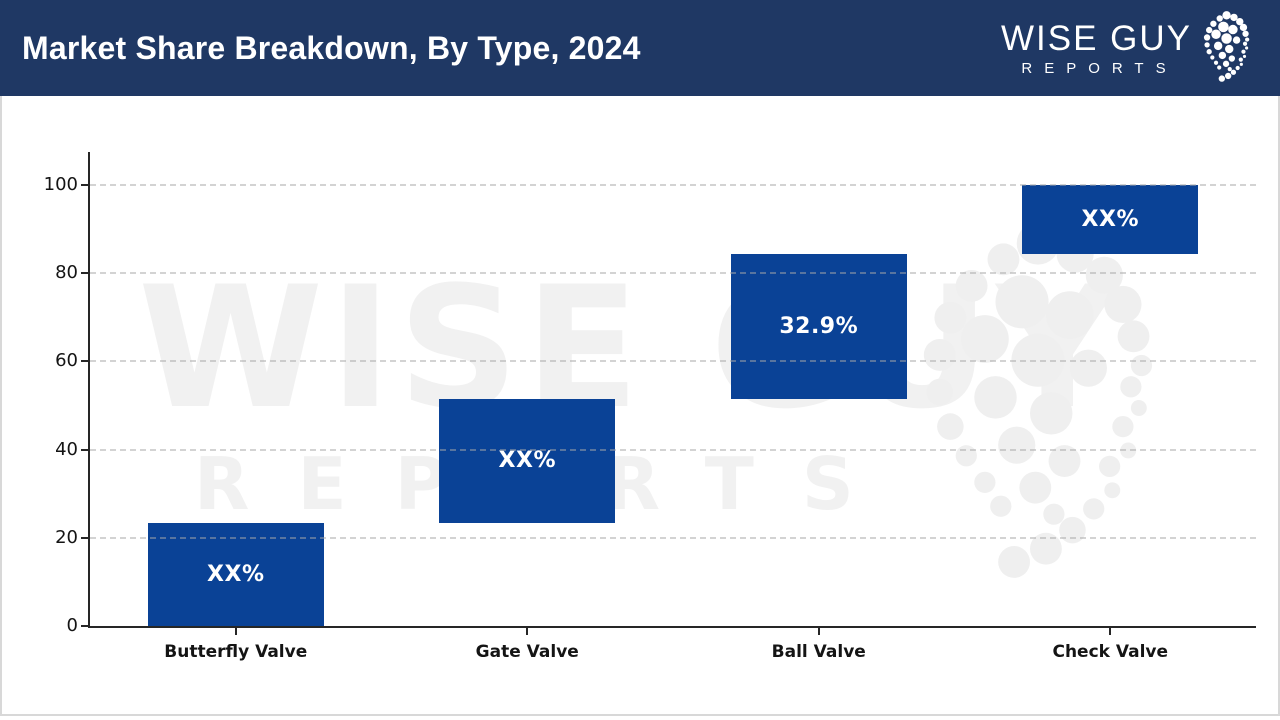 This screenshot has height=720, width=1280. Describe the element at coordinates (672, 627) in the screenshot. I see `x-axis-line` at that location.